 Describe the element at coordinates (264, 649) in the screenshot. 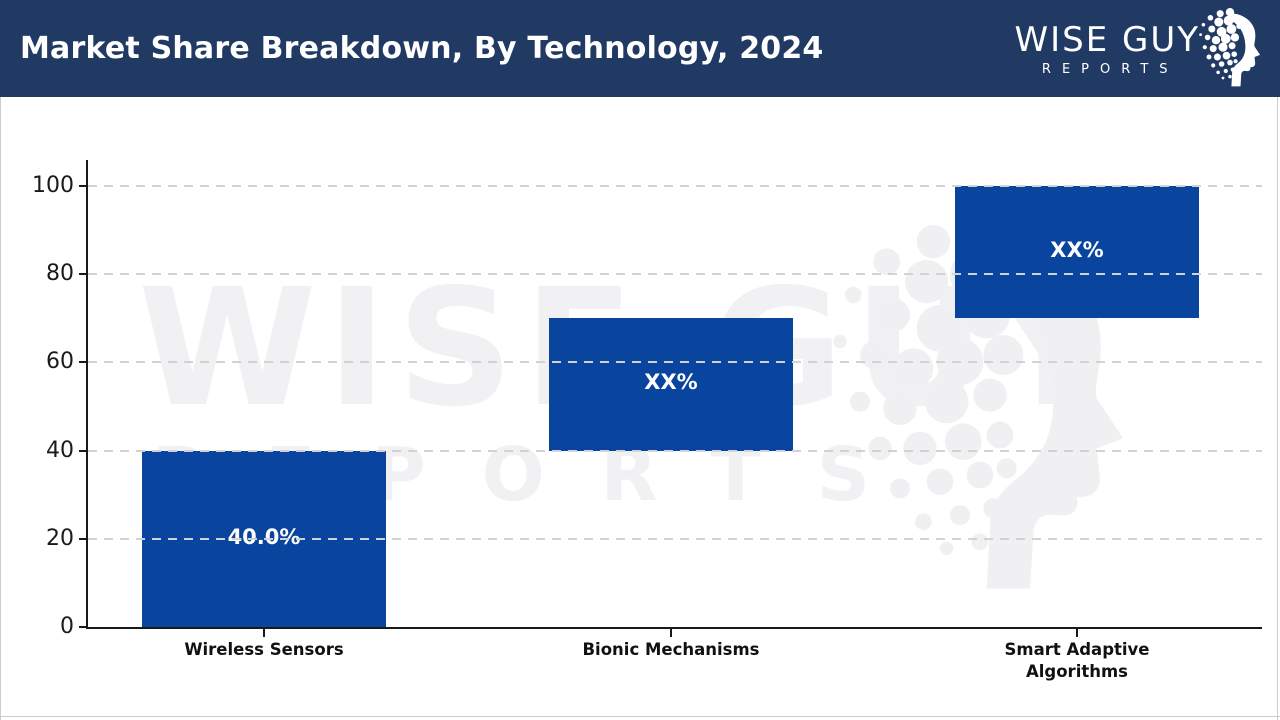

I see `x-category-label: Wireless Sensors` at that location.